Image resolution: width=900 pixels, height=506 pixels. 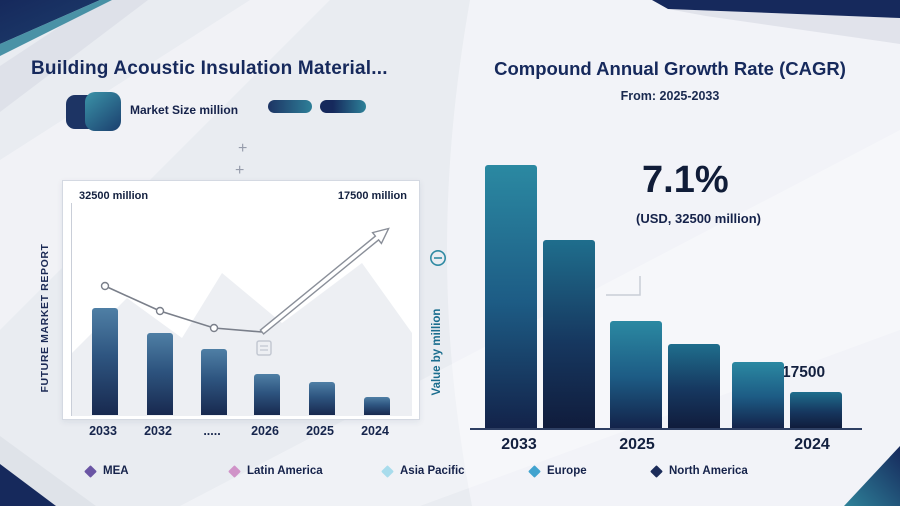 I want to click on cagr-title: Compound Annual Growth Rate (CAGR), so click(x=670, y=68).